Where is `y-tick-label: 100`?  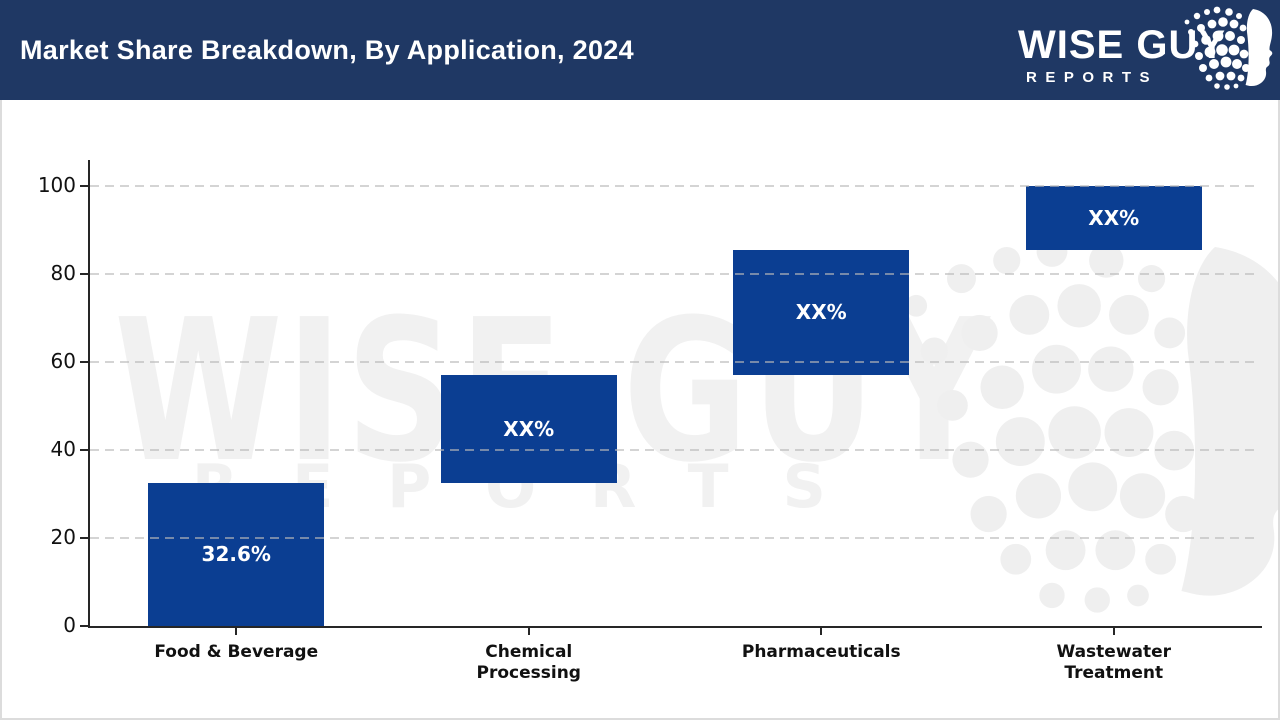 y-tick-label: 100 is located at coordinates (56, 185).